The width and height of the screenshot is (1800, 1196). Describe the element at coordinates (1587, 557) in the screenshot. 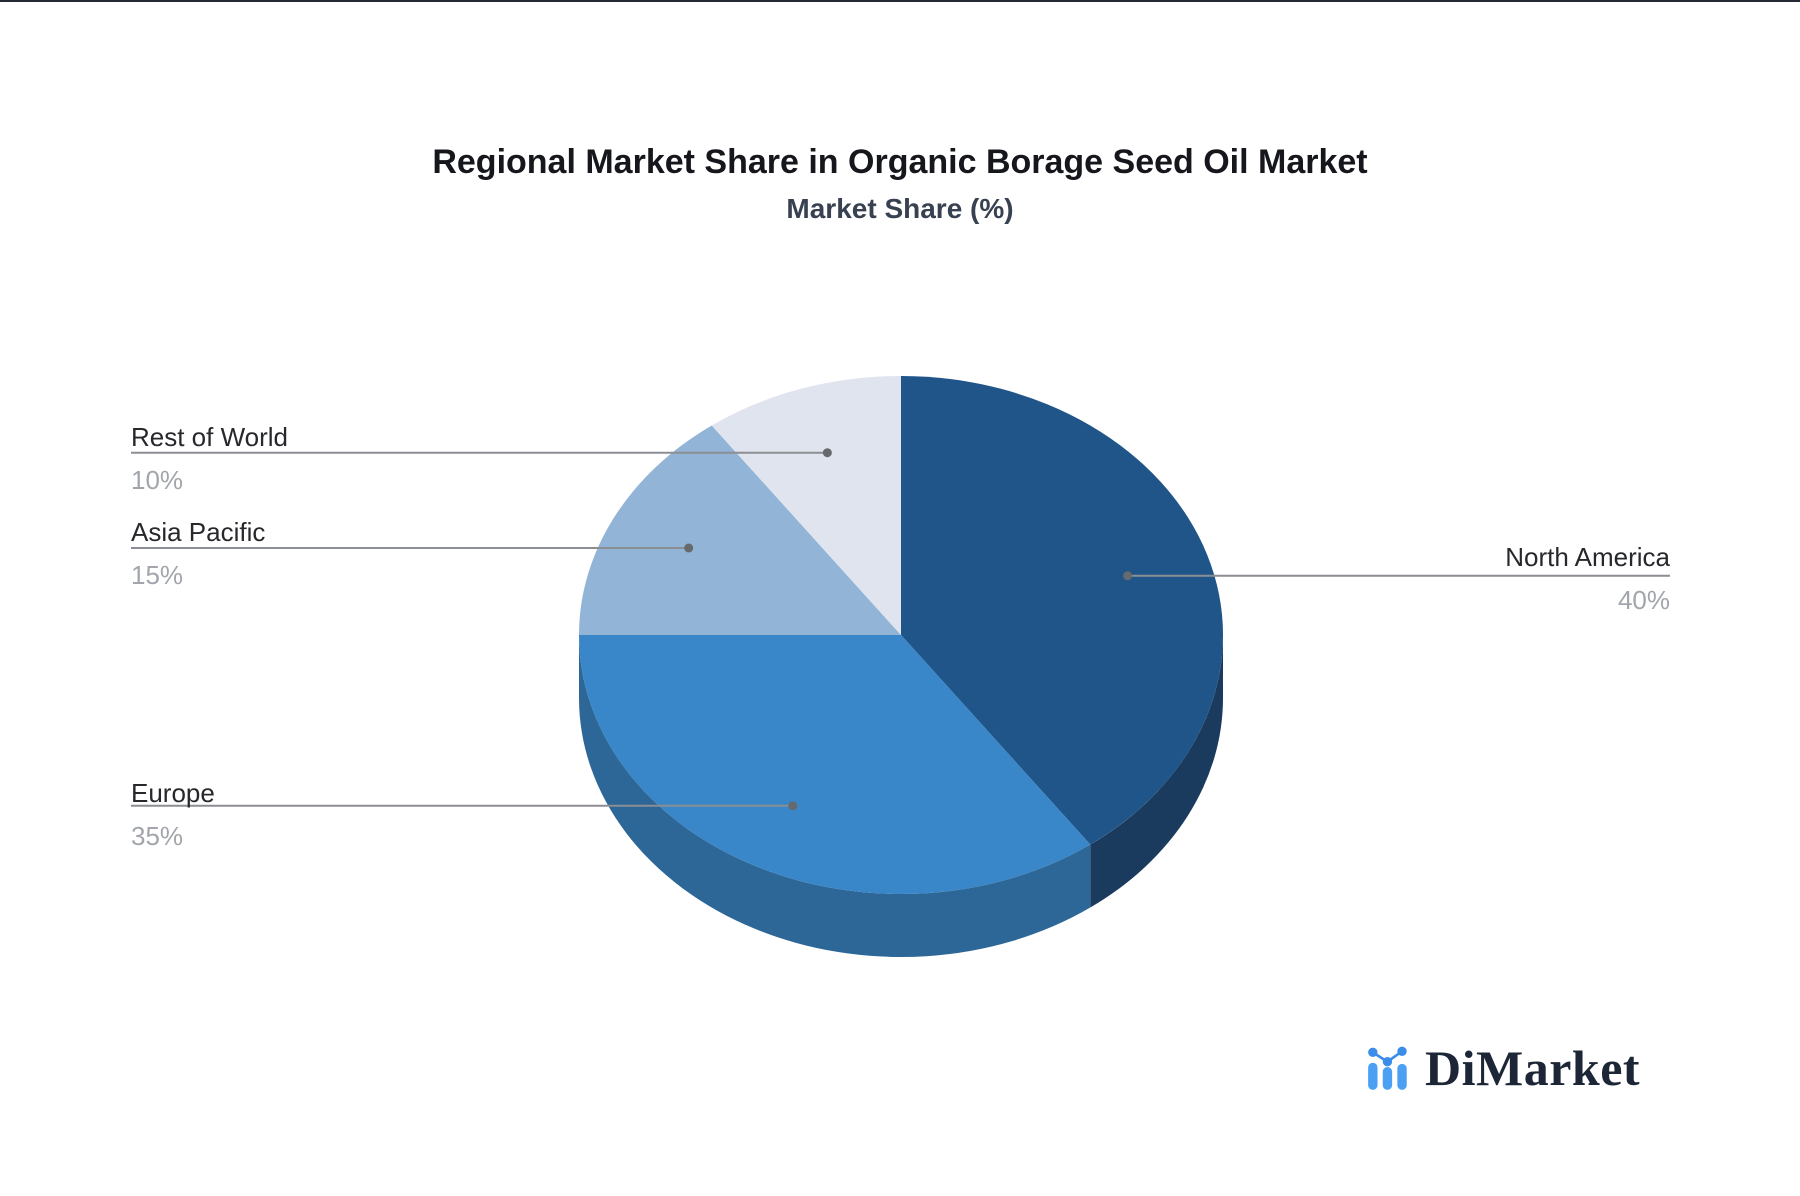

I see `slice-label-north-america: North America` at that location.